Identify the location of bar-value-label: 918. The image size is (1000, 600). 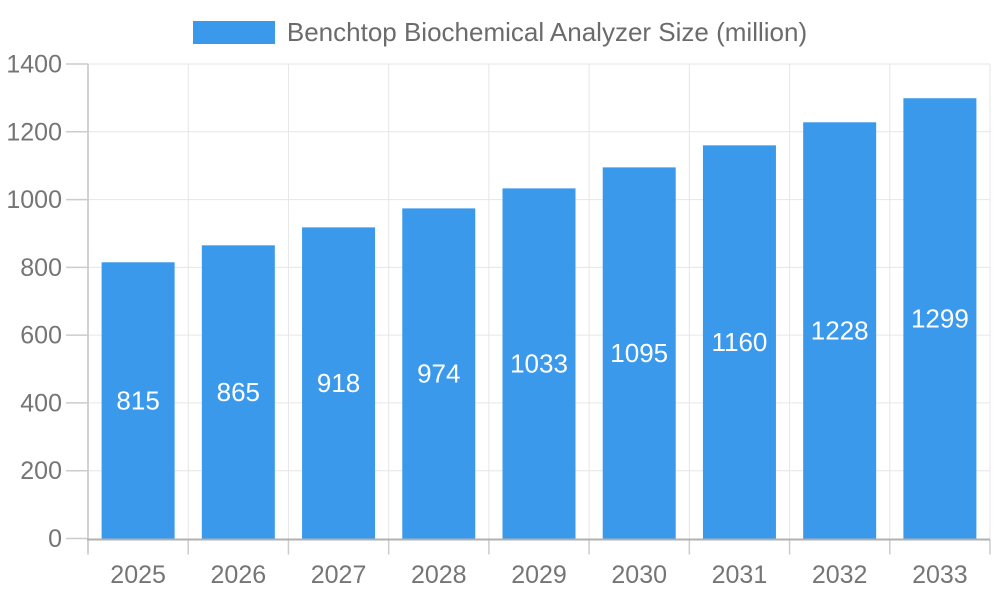
(338, 383).